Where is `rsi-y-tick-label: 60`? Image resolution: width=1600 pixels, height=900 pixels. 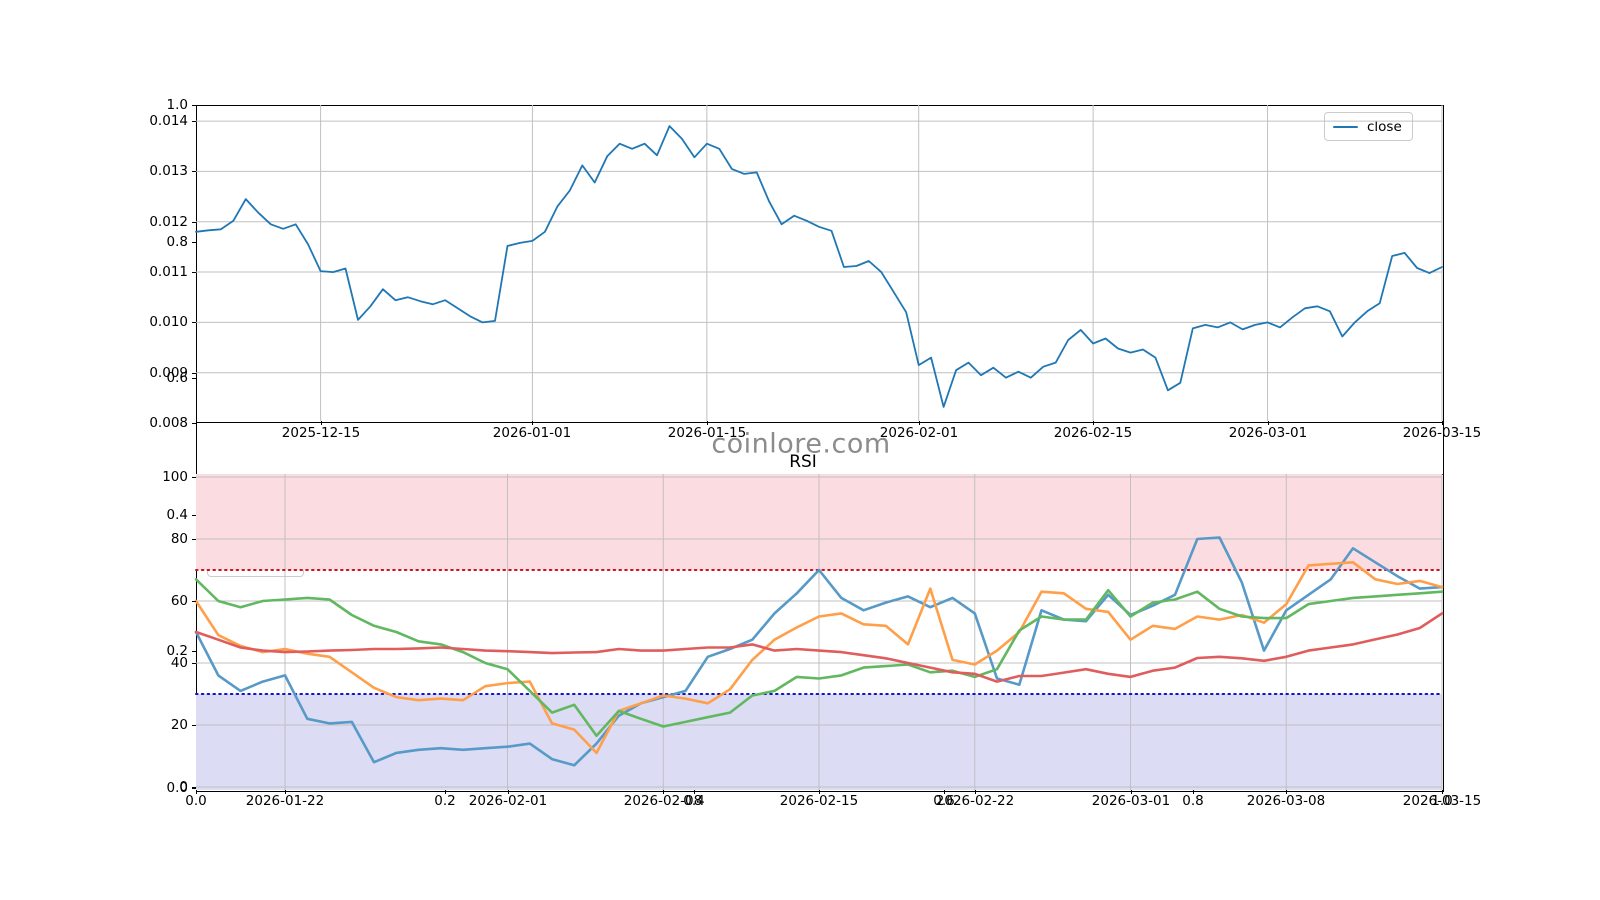 rsi-y-tick-label: 60 is located at coordinates (179, 601).